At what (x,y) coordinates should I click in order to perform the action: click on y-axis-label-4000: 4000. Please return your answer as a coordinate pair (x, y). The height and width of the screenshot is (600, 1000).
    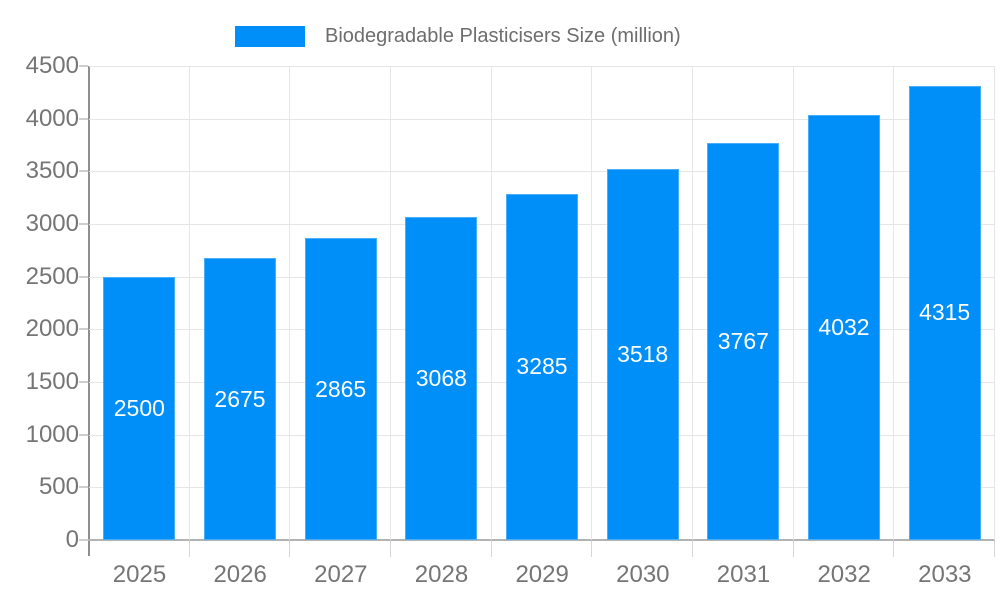
    Looking at the image, I should click on (52, 118).